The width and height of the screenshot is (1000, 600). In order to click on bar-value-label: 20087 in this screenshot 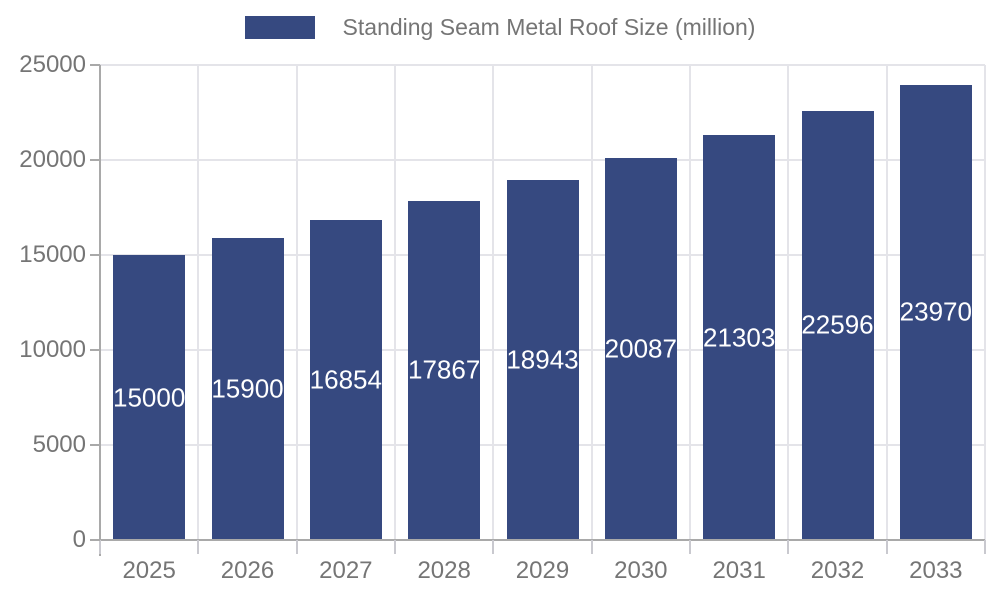, I will do `click(640, 348)`.